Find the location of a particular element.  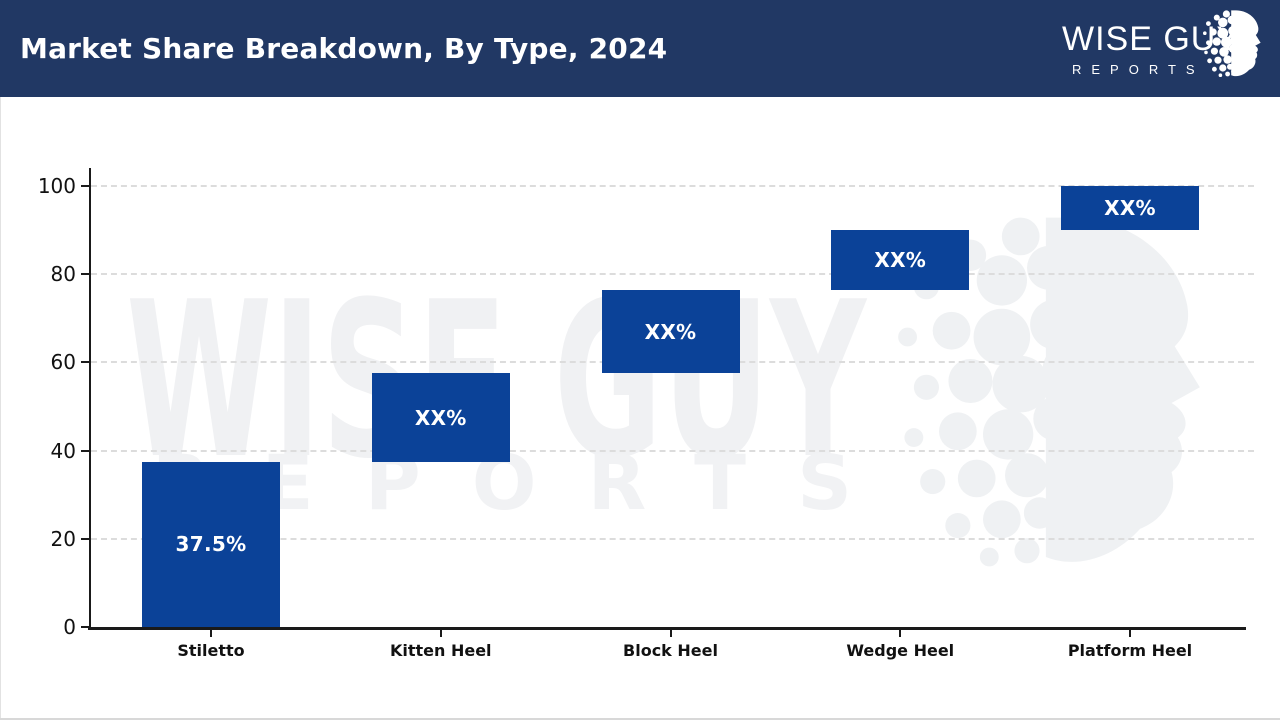

bar-block-heel: XX% is located at coordinates (670, 331).